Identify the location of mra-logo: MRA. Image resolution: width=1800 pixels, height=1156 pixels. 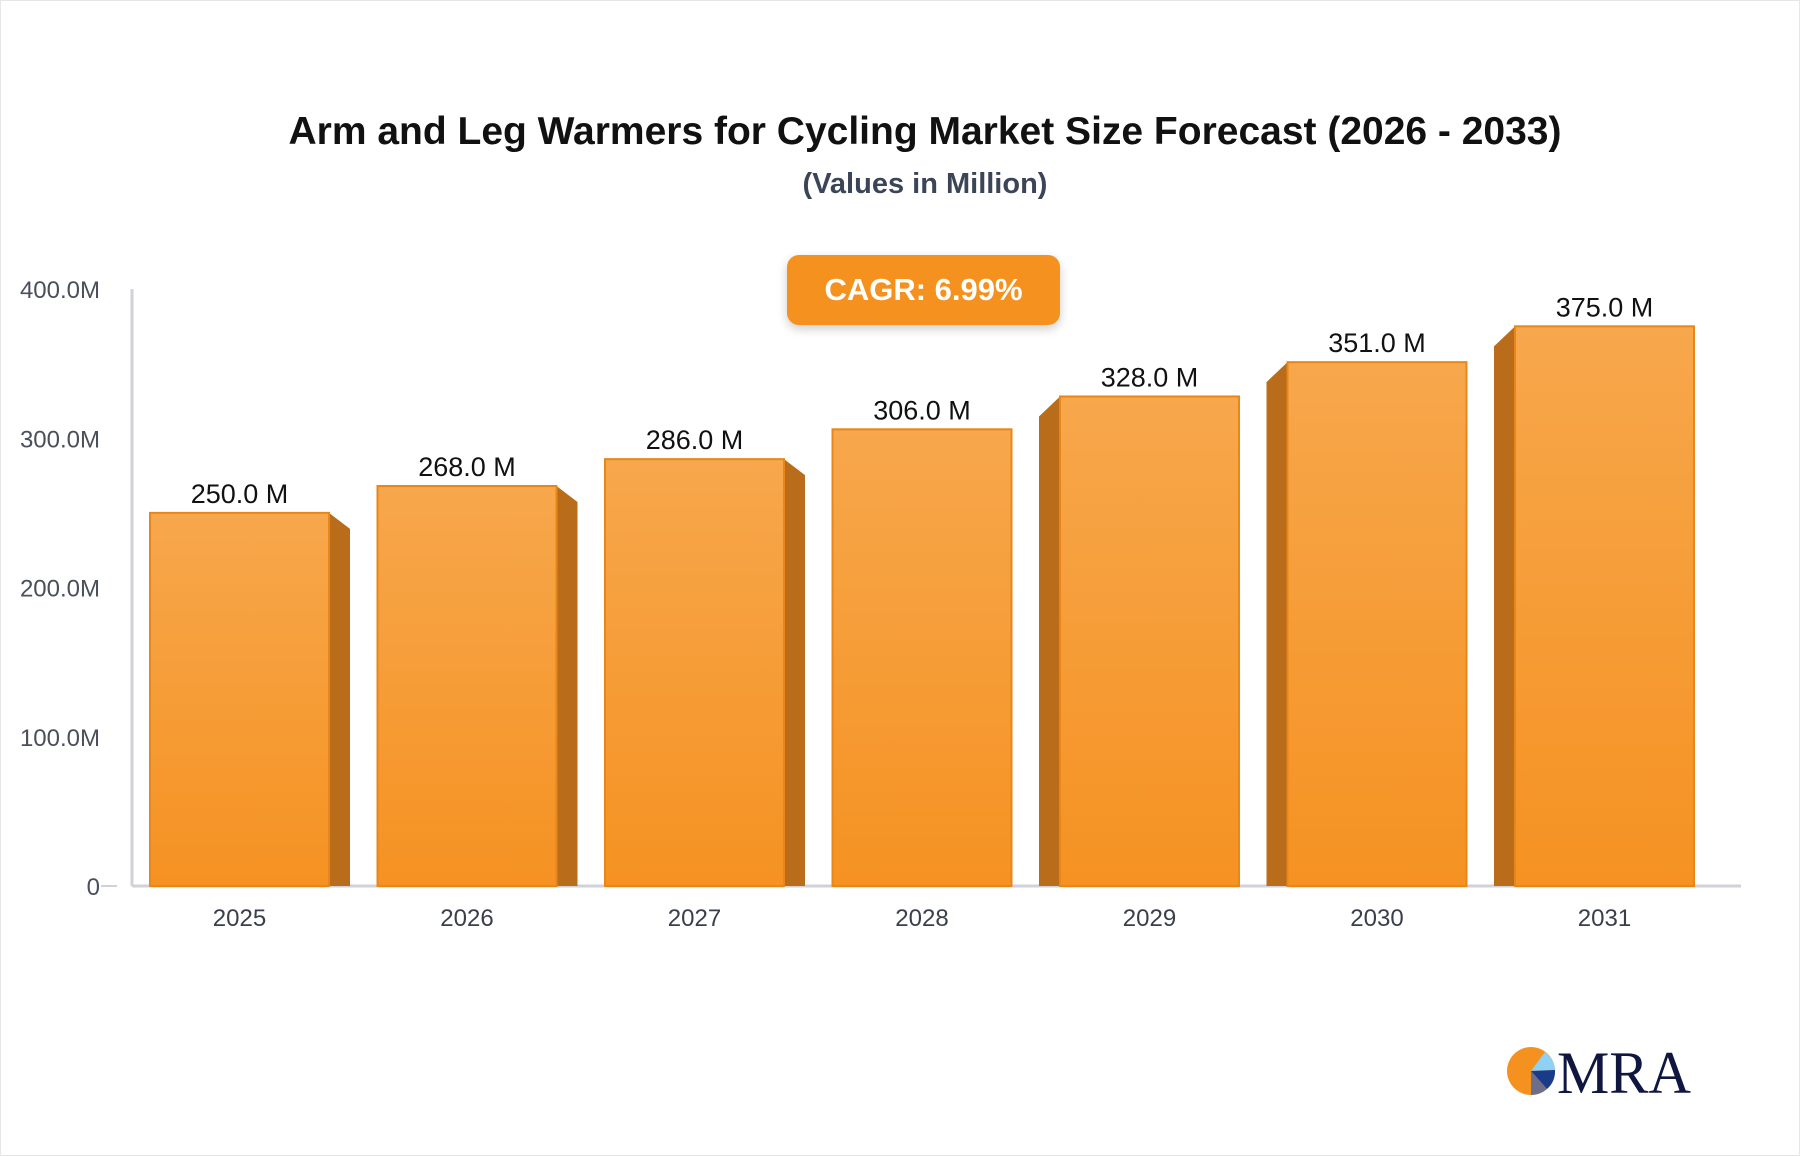
(1599, 1071).